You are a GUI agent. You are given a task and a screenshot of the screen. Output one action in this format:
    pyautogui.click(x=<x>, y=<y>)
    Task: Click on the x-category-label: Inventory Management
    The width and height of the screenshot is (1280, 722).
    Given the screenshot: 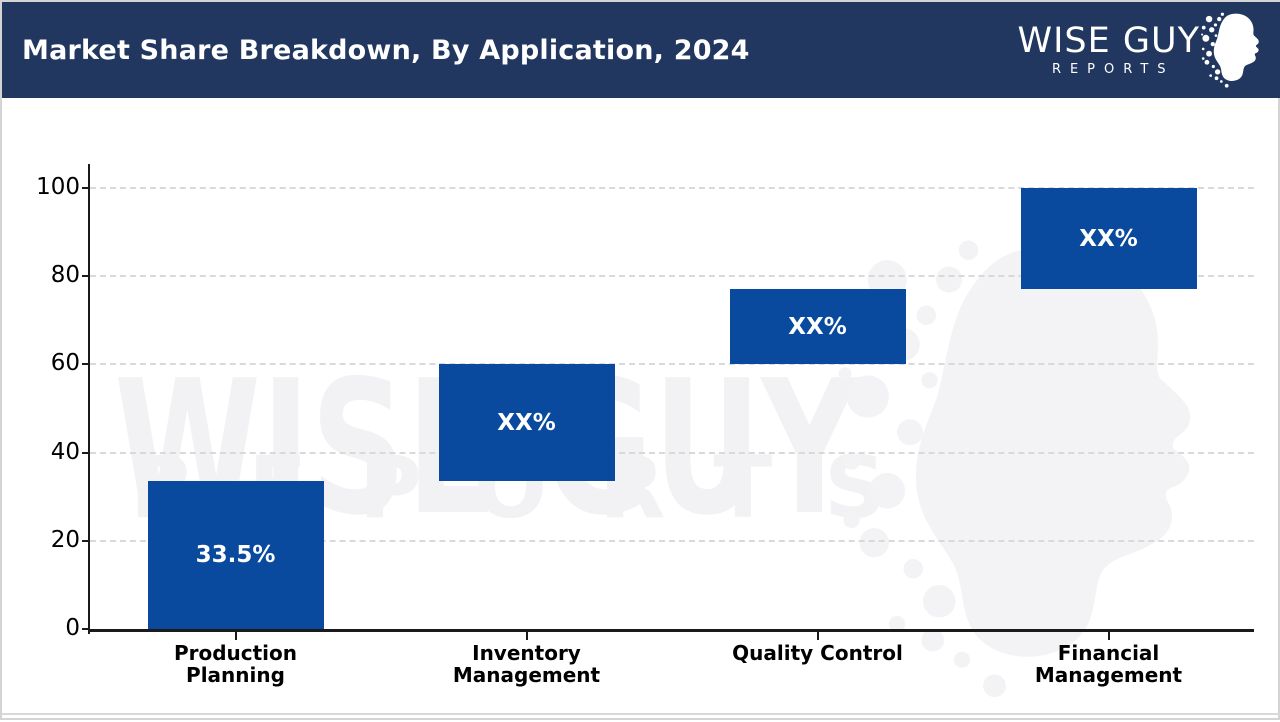 What is the action you would take?
    pyautogui.click(x=526, y=664)
    